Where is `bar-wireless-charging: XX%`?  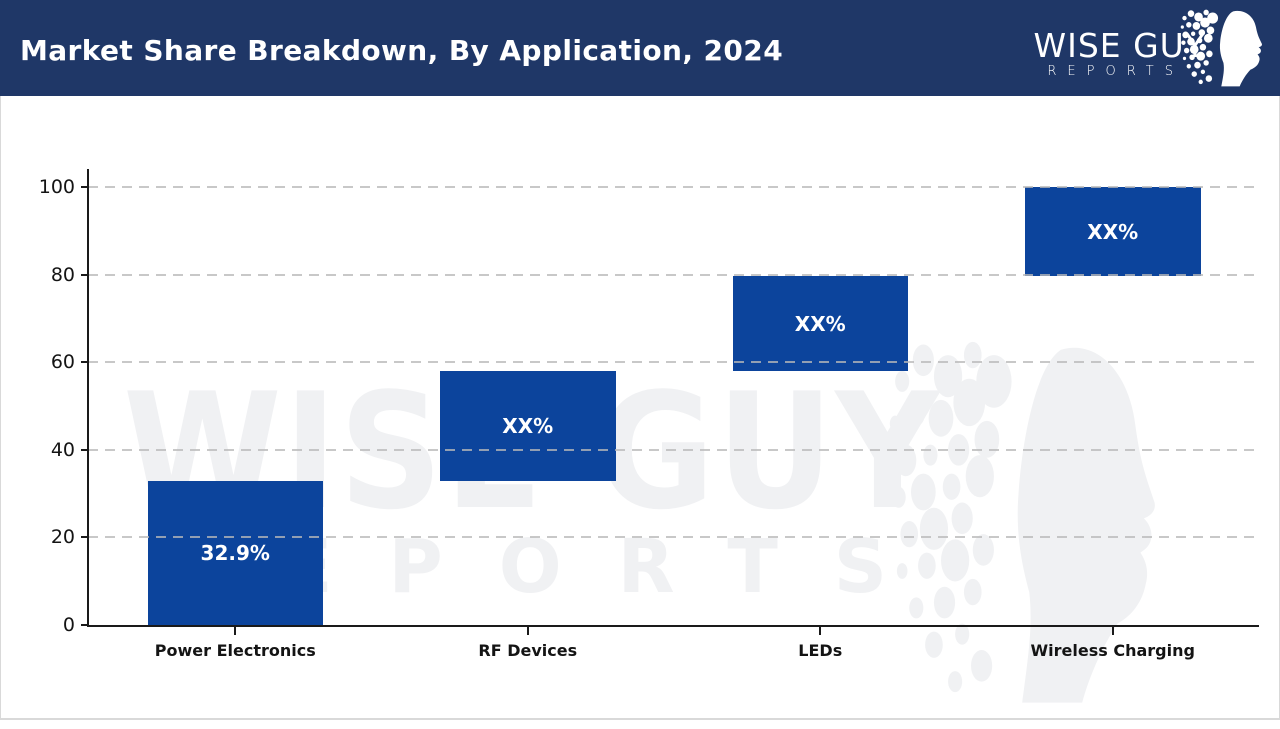
bar-wireless-charging: XX% is located at coordinates (1113, 232).